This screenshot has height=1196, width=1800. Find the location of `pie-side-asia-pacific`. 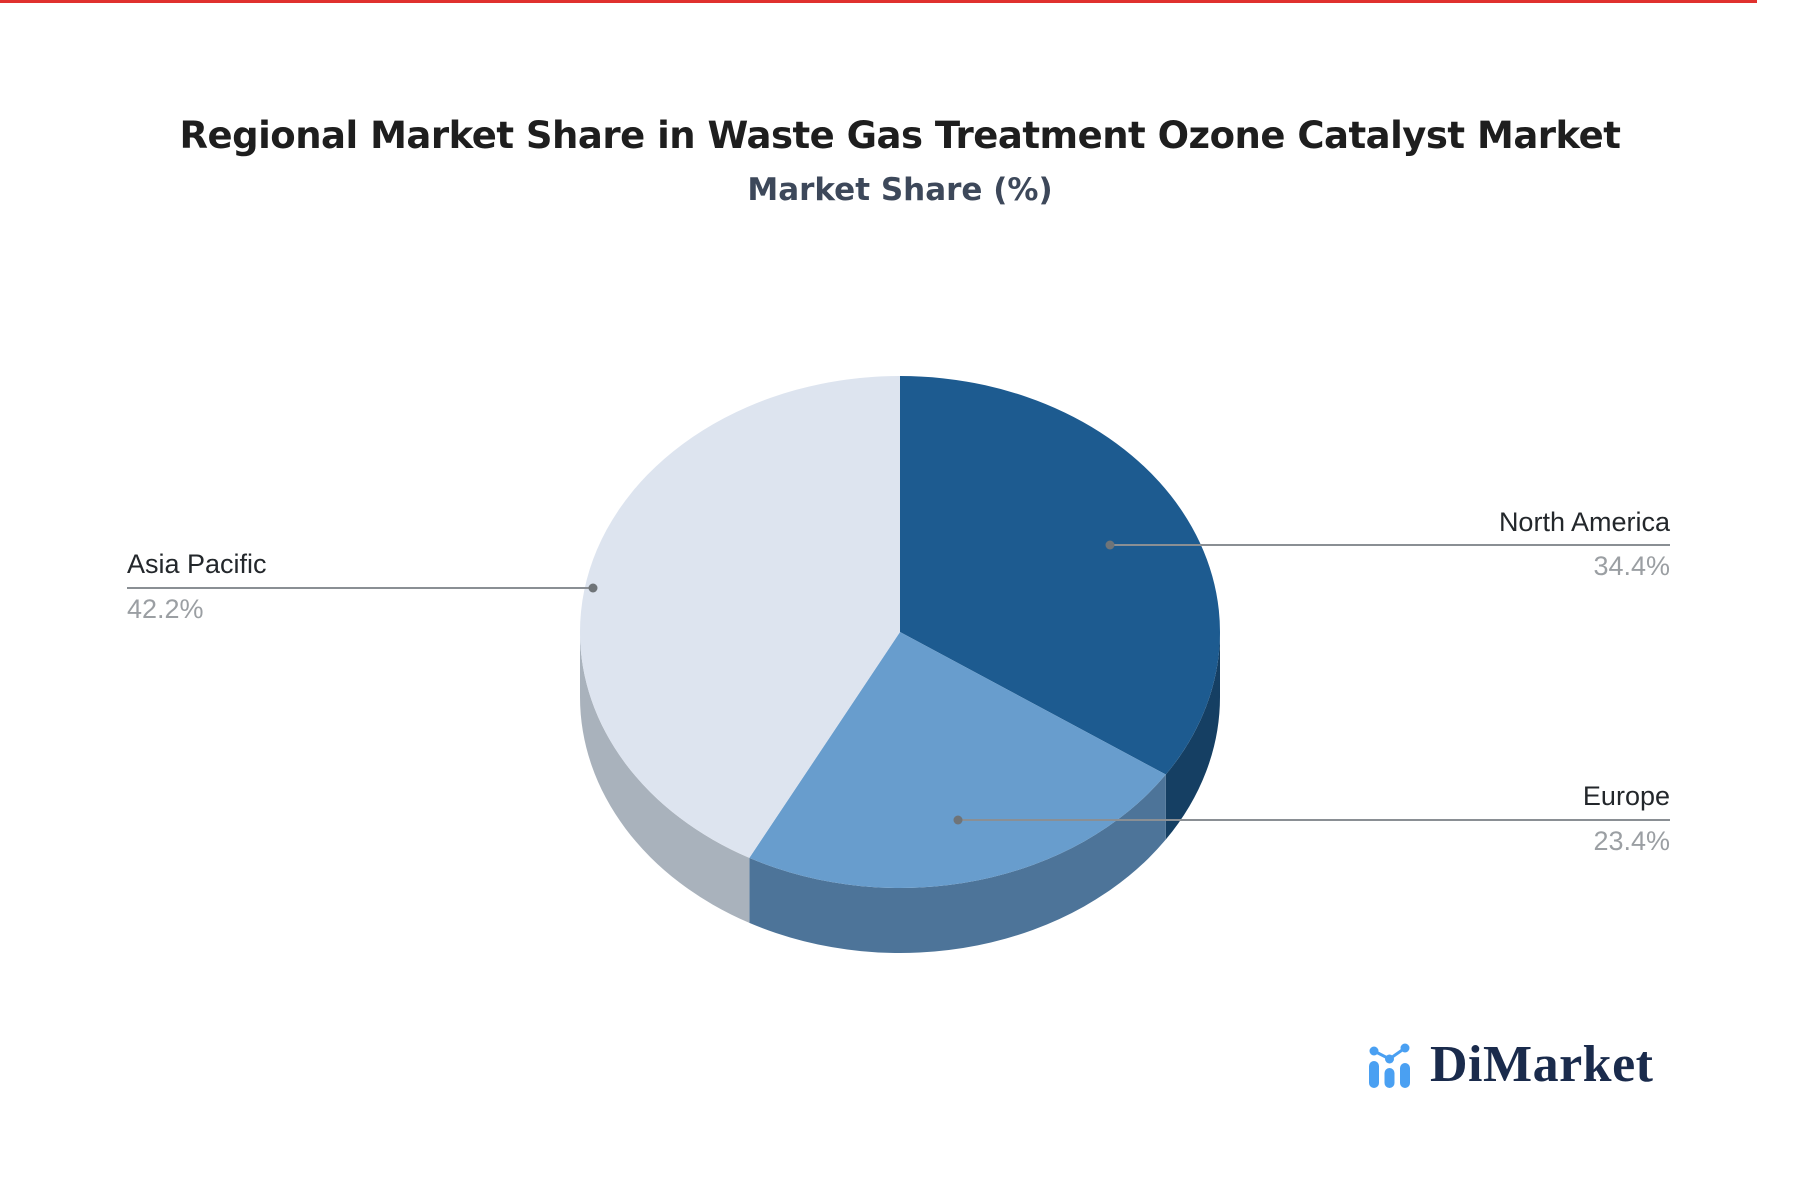

pie-side-asia-pacific is located at coordinates (665, 777).